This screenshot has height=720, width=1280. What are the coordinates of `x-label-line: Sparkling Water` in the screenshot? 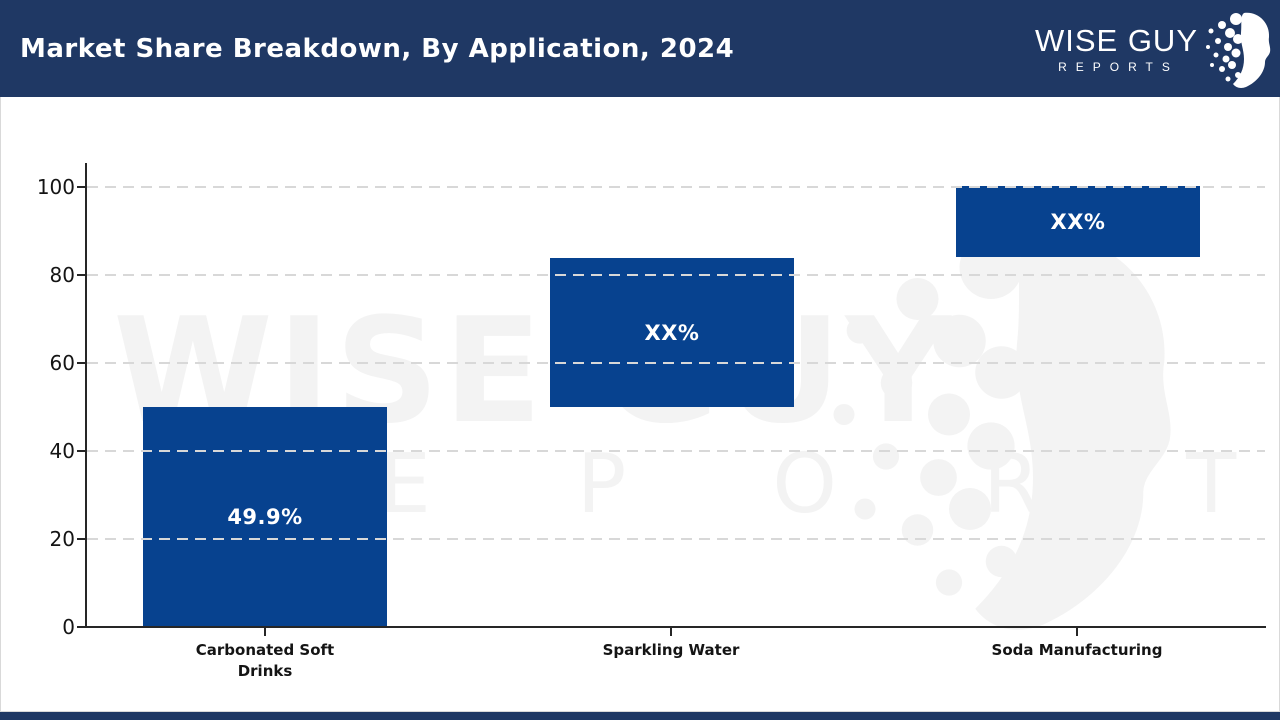 It's located at (671, 650).